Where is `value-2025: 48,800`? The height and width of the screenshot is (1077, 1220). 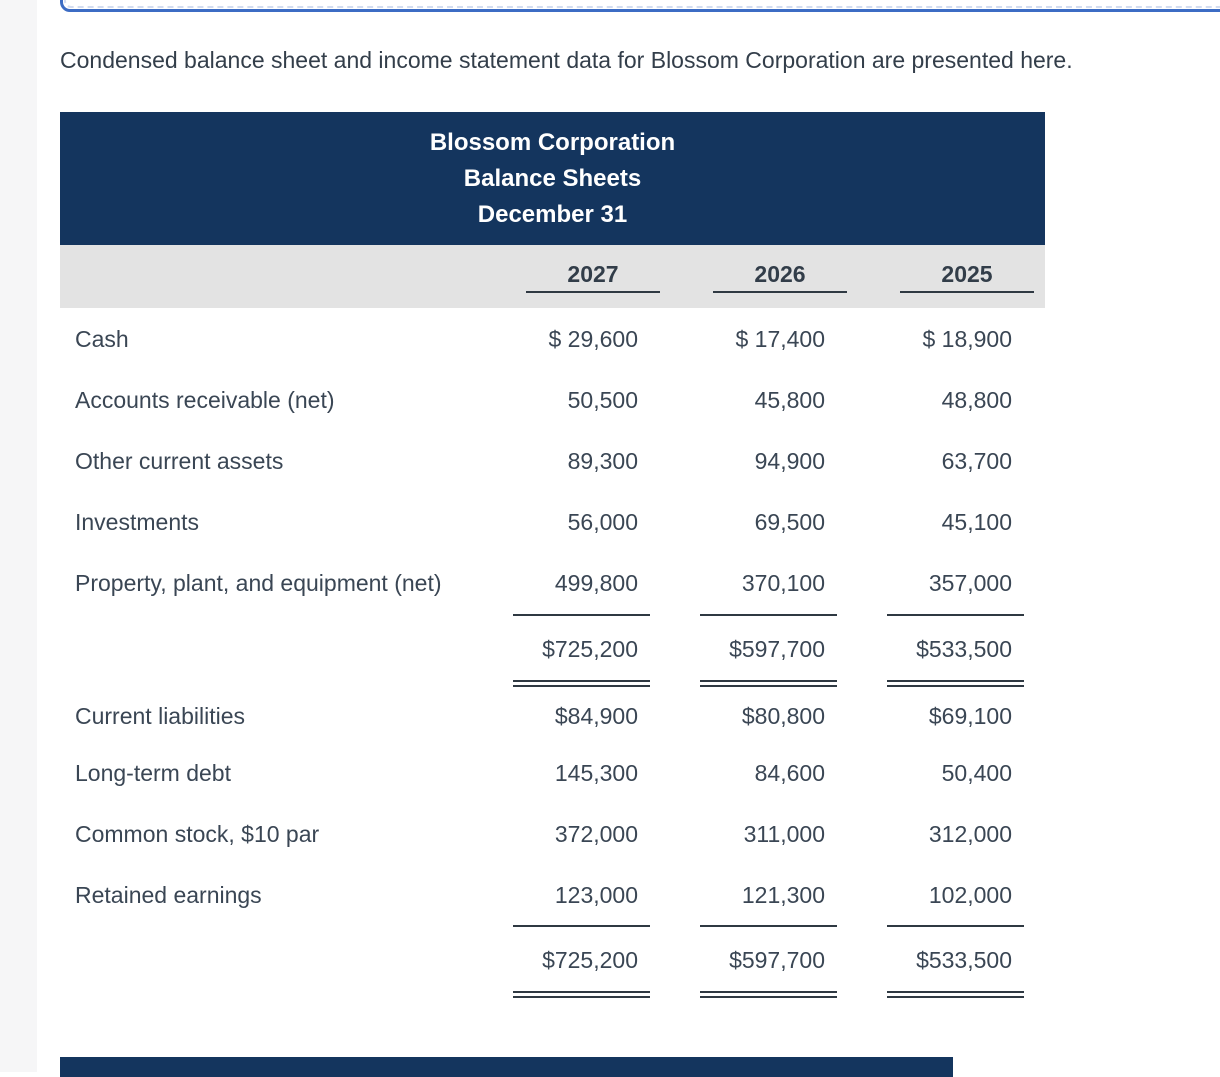 value-2025: 48,800 is located at coordinates (976, 400).